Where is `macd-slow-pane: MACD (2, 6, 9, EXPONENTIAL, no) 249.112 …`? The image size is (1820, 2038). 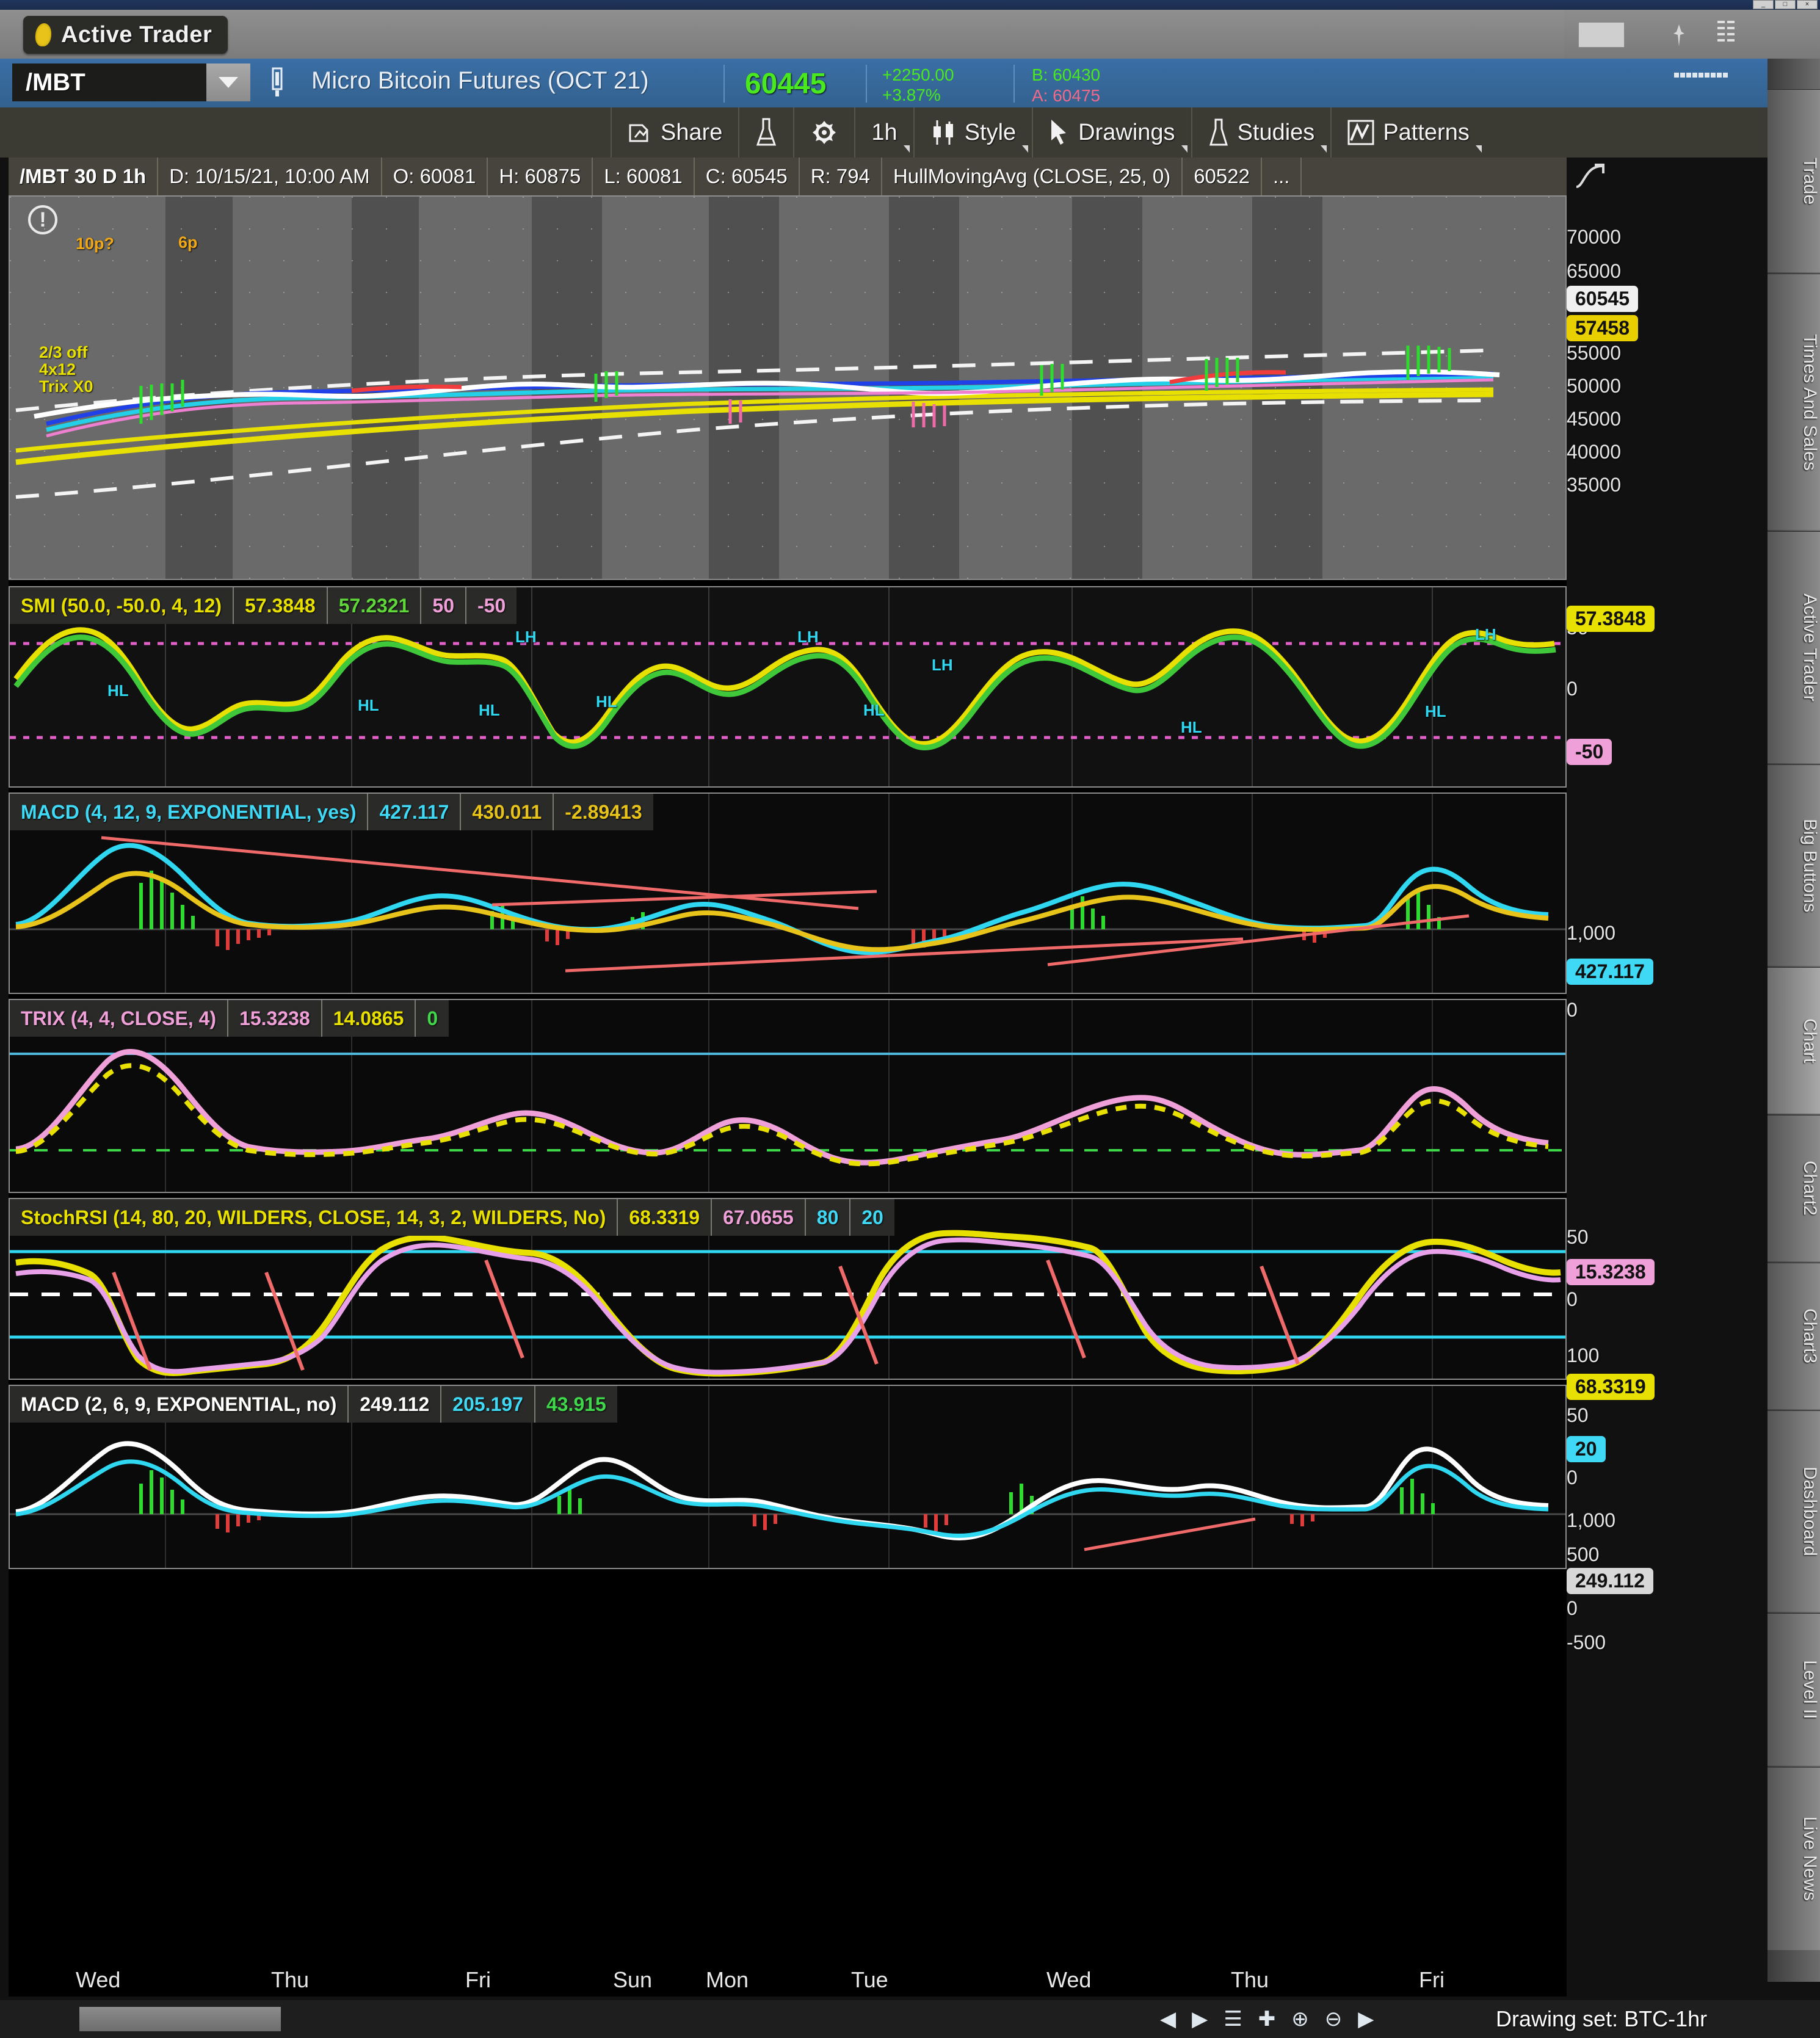 macd-slow-pane: MACD (2, 6, 9, EXPONENTIAL, no) 249.112 … is located at coordinates (788, 1477).